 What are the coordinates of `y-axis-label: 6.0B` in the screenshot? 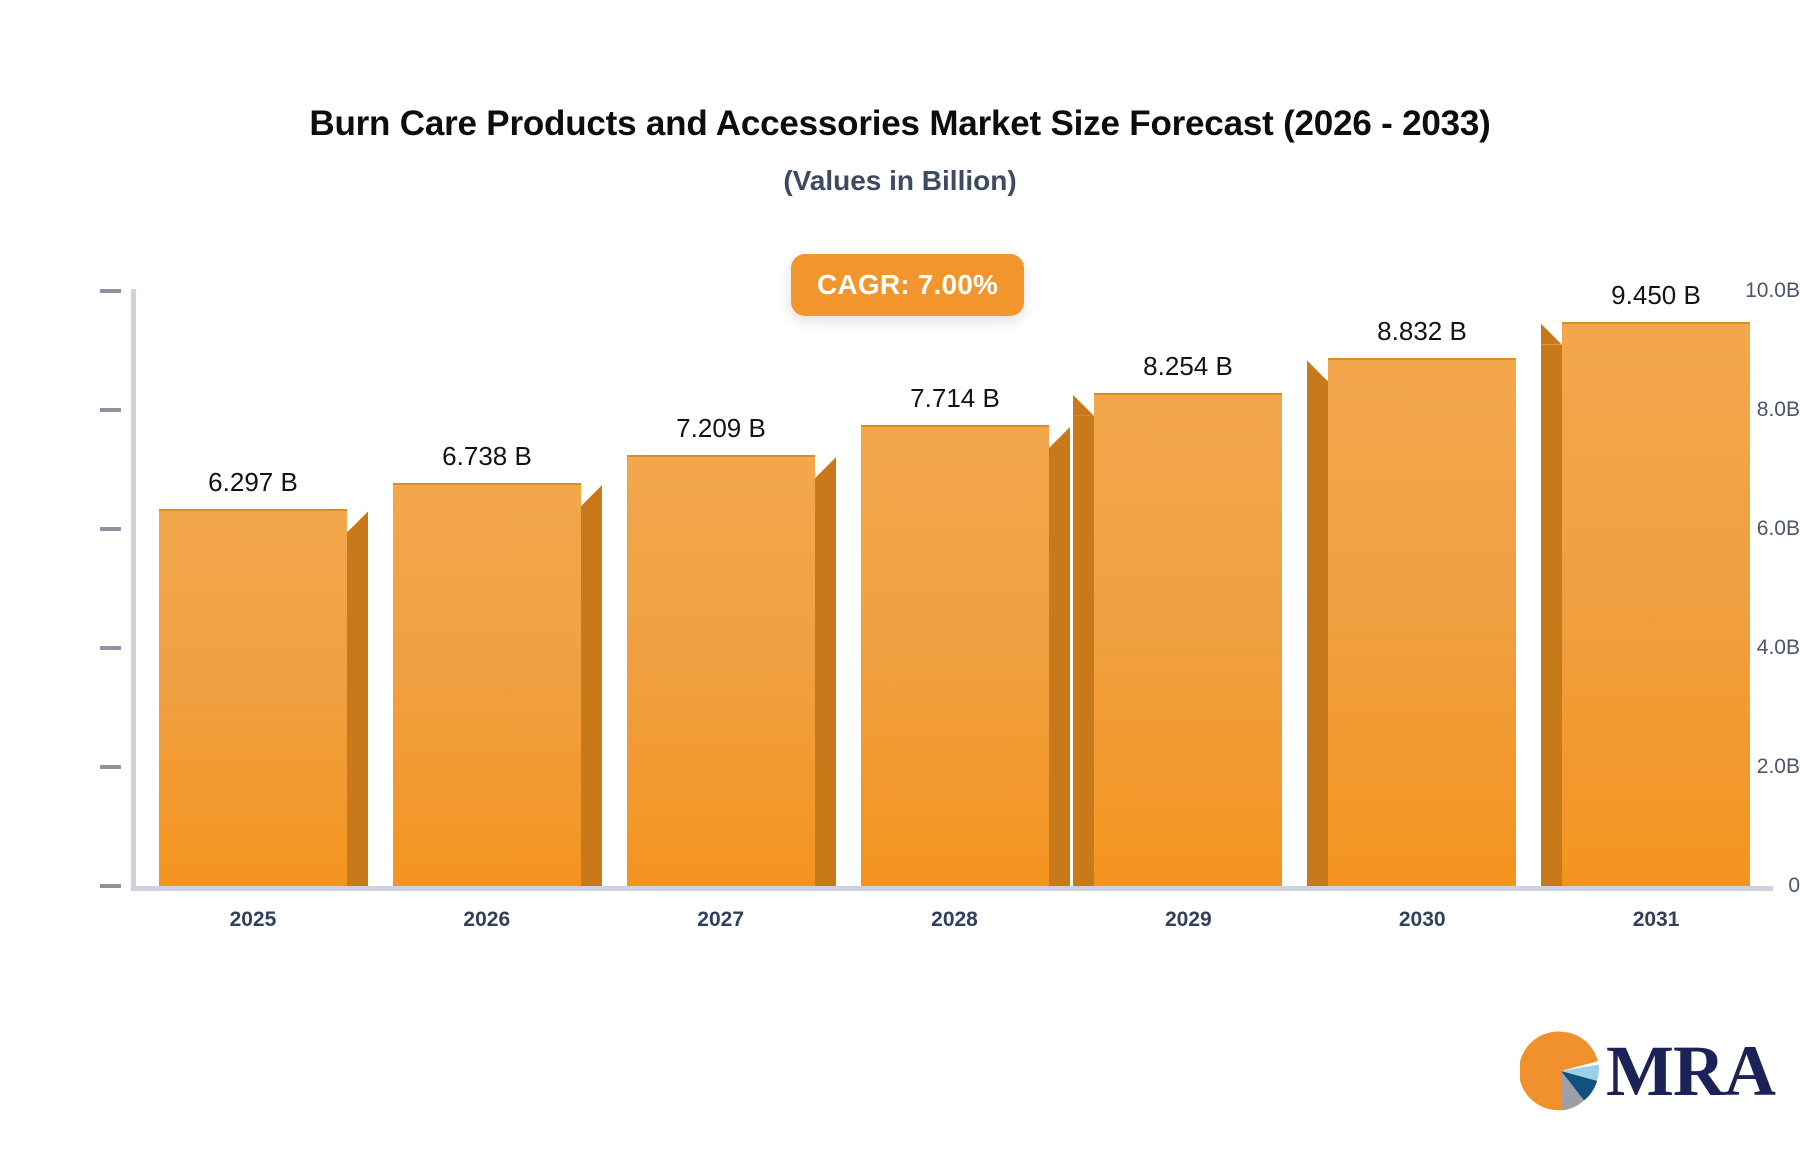 It's located at (1778, 528).